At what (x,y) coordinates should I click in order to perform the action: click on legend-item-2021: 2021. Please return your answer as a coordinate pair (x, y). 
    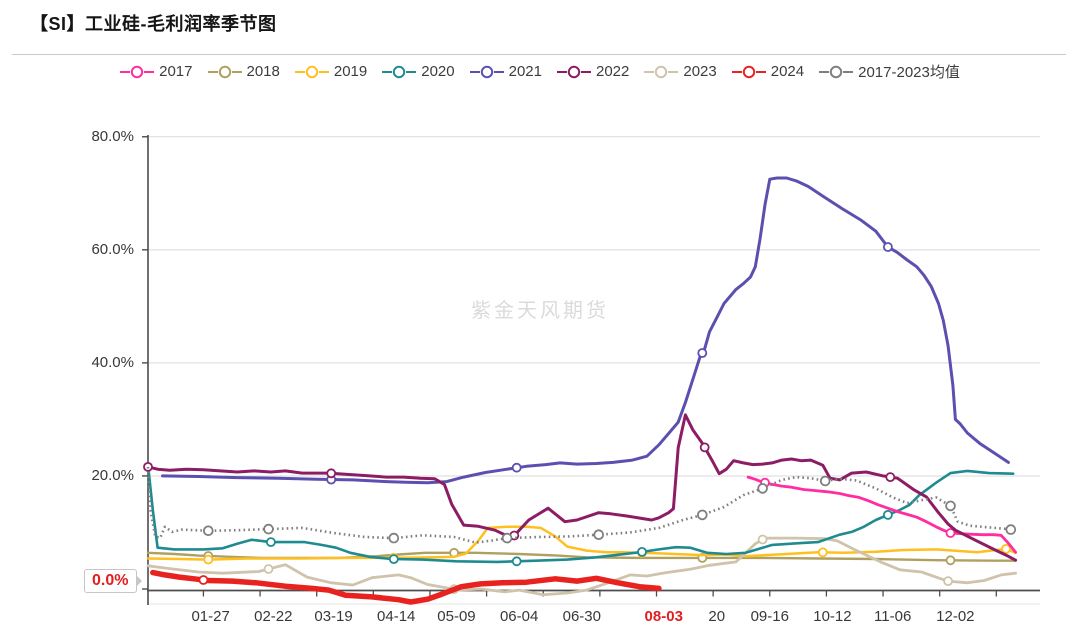
    Looking at the image, I should click on (505, 71).